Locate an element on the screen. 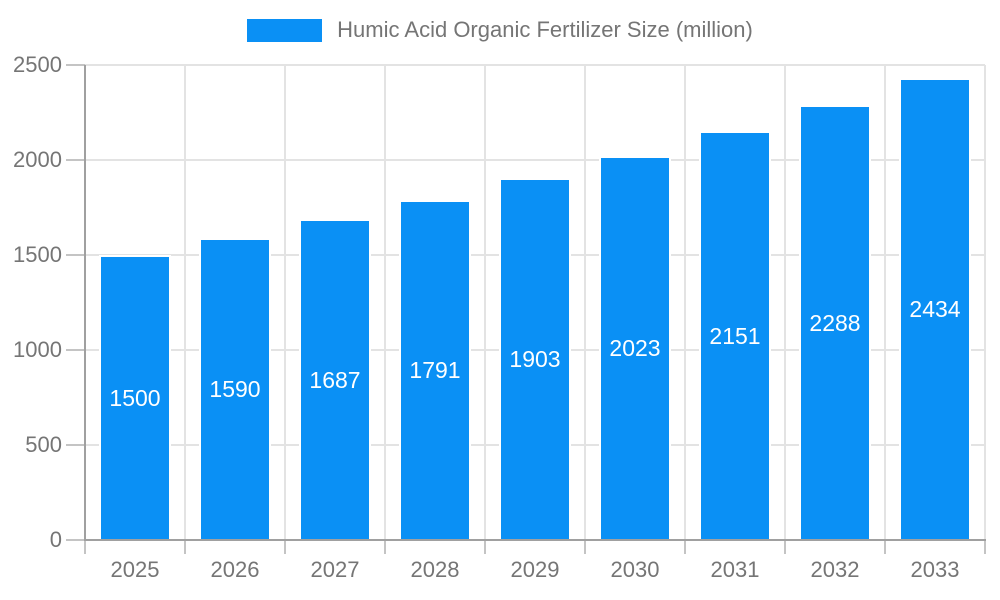 Image resolution: width=1000 pixels, height=600 pixels. y-axis-tick-label: 0 is located at coordinates (55, 539).